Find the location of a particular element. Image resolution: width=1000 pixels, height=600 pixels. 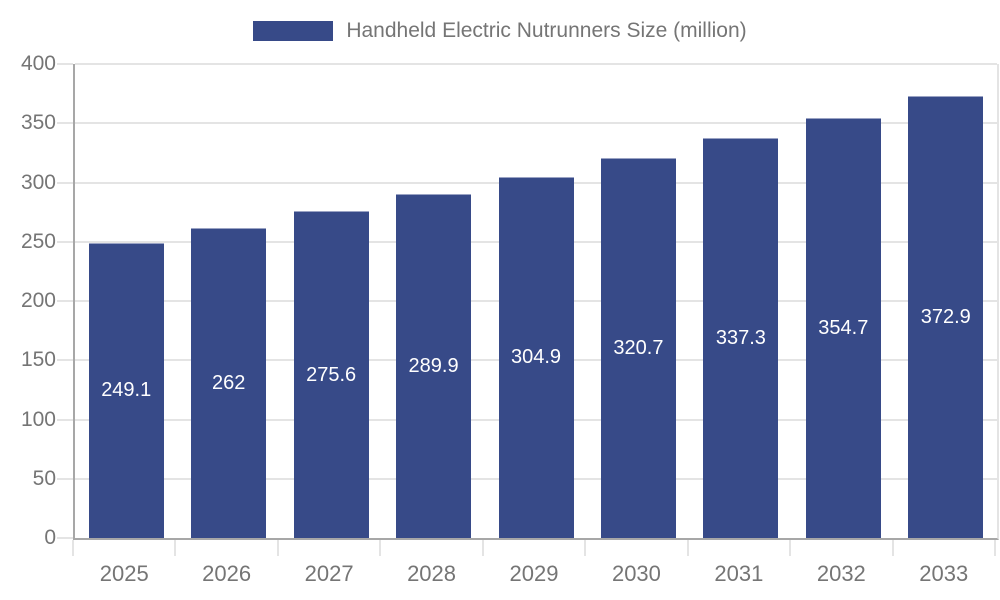

x-axis-tick-label: 2033 is located at coordinates (944, 573).